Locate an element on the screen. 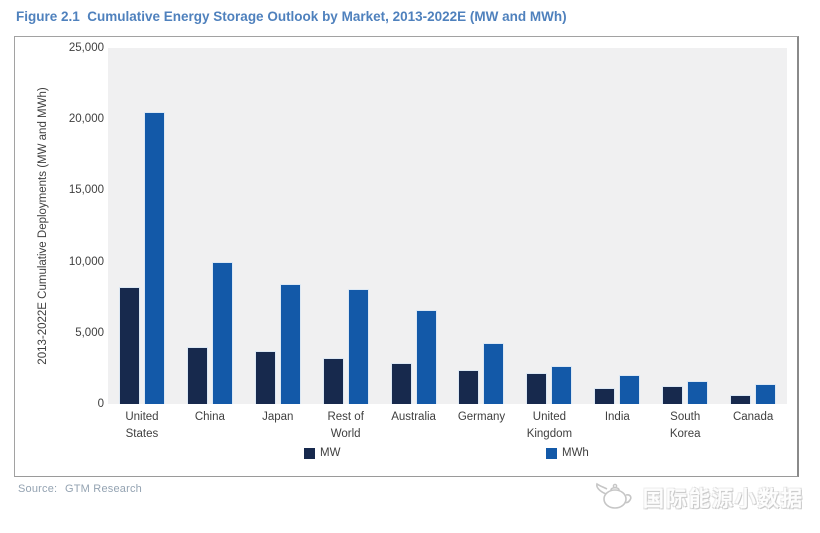 The image size is (820, 533). source-value: GTM Research is located at coordinates (103, 489).